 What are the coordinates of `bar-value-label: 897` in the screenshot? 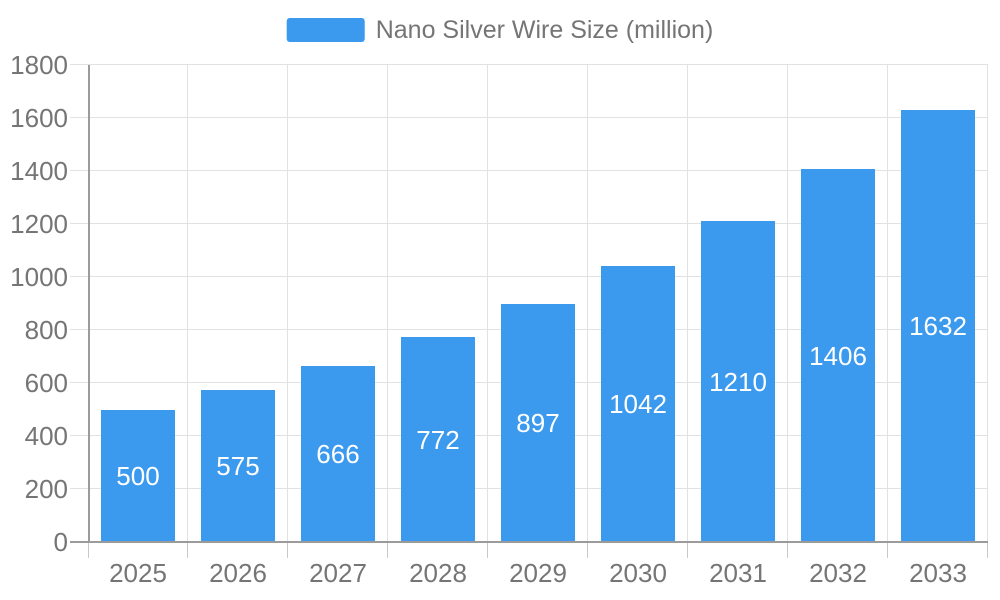 It's located at (538, 423).